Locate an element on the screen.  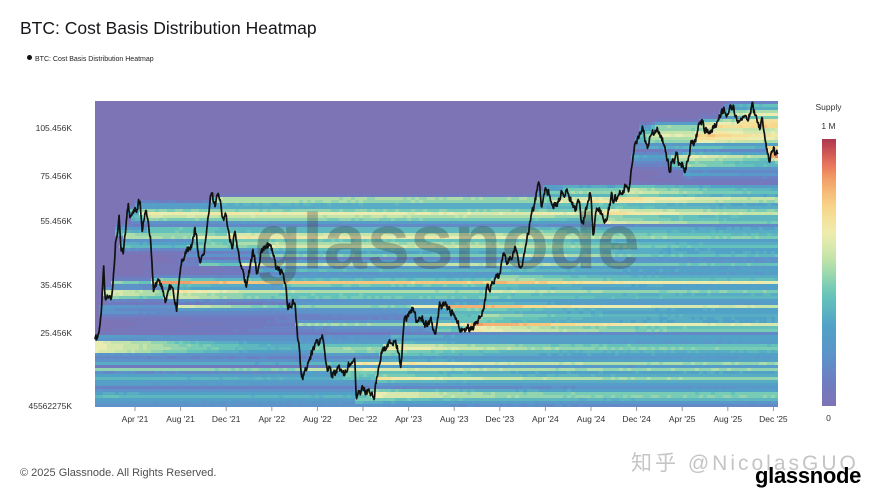
svg-text: glassnode is located at coordinates (447, 241).